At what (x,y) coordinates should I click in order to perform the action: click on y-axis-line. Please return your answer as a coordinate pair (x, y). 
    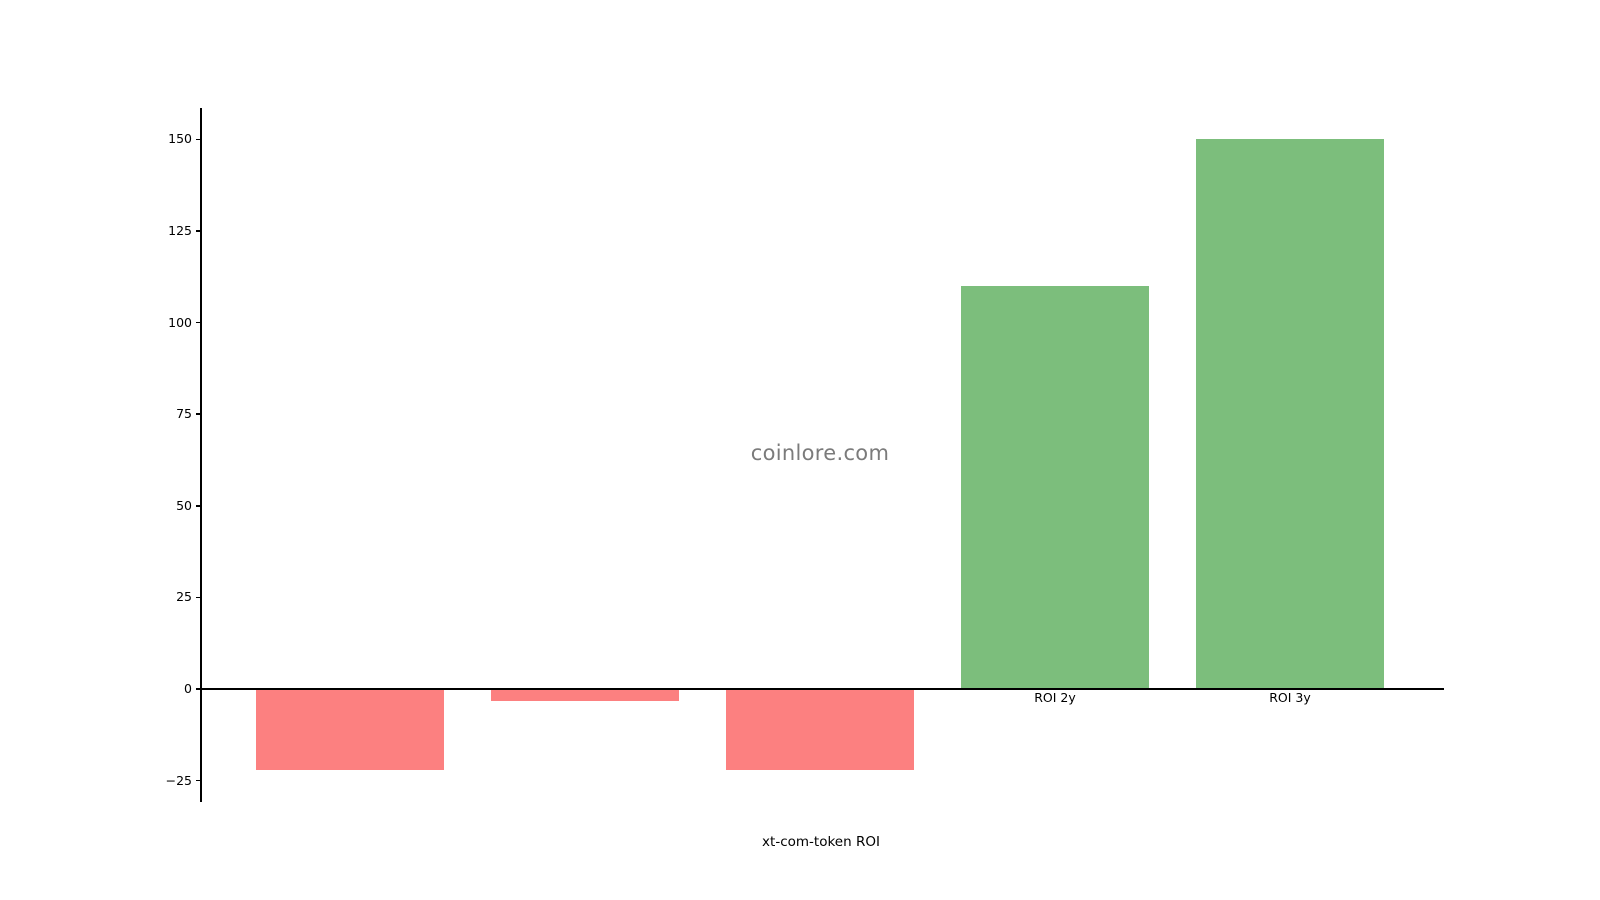
    Looking at the image, I should click on (201, 455).